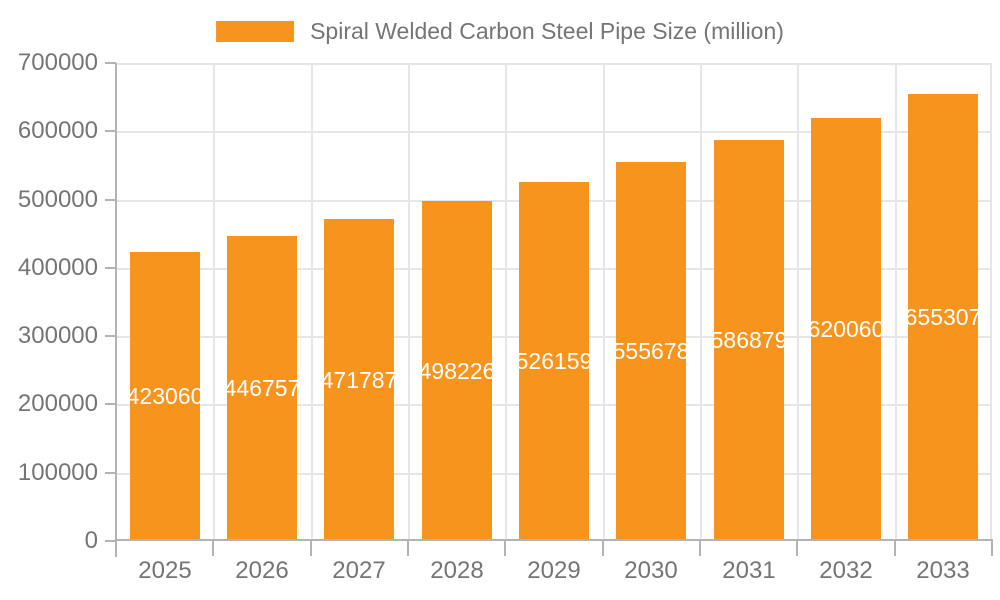 The image size is (1000, 600). What do you see at coordinates (255, 31) in the screenshot?
I see `legend-swatch` at bounding box center [255, 31].